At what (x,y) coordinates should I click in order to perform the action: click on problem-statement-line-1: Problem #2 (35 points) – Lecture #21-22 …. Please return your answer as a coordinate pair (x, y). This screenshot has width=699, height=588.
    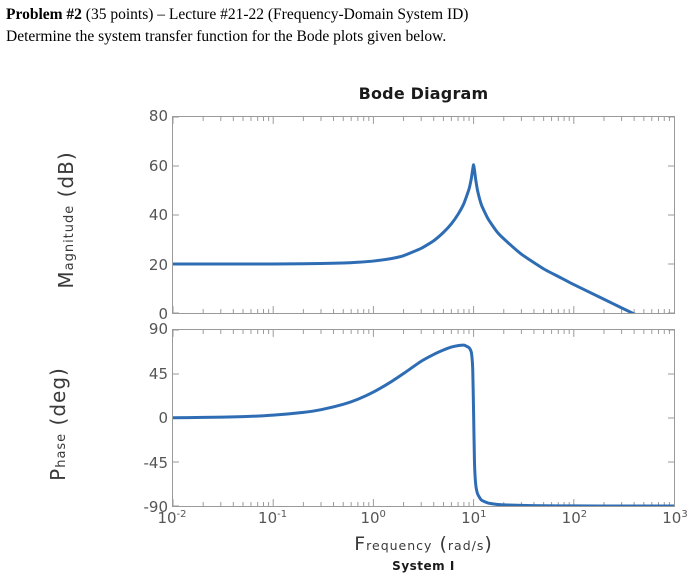
    Looking at the image, I should click on (350, 15).